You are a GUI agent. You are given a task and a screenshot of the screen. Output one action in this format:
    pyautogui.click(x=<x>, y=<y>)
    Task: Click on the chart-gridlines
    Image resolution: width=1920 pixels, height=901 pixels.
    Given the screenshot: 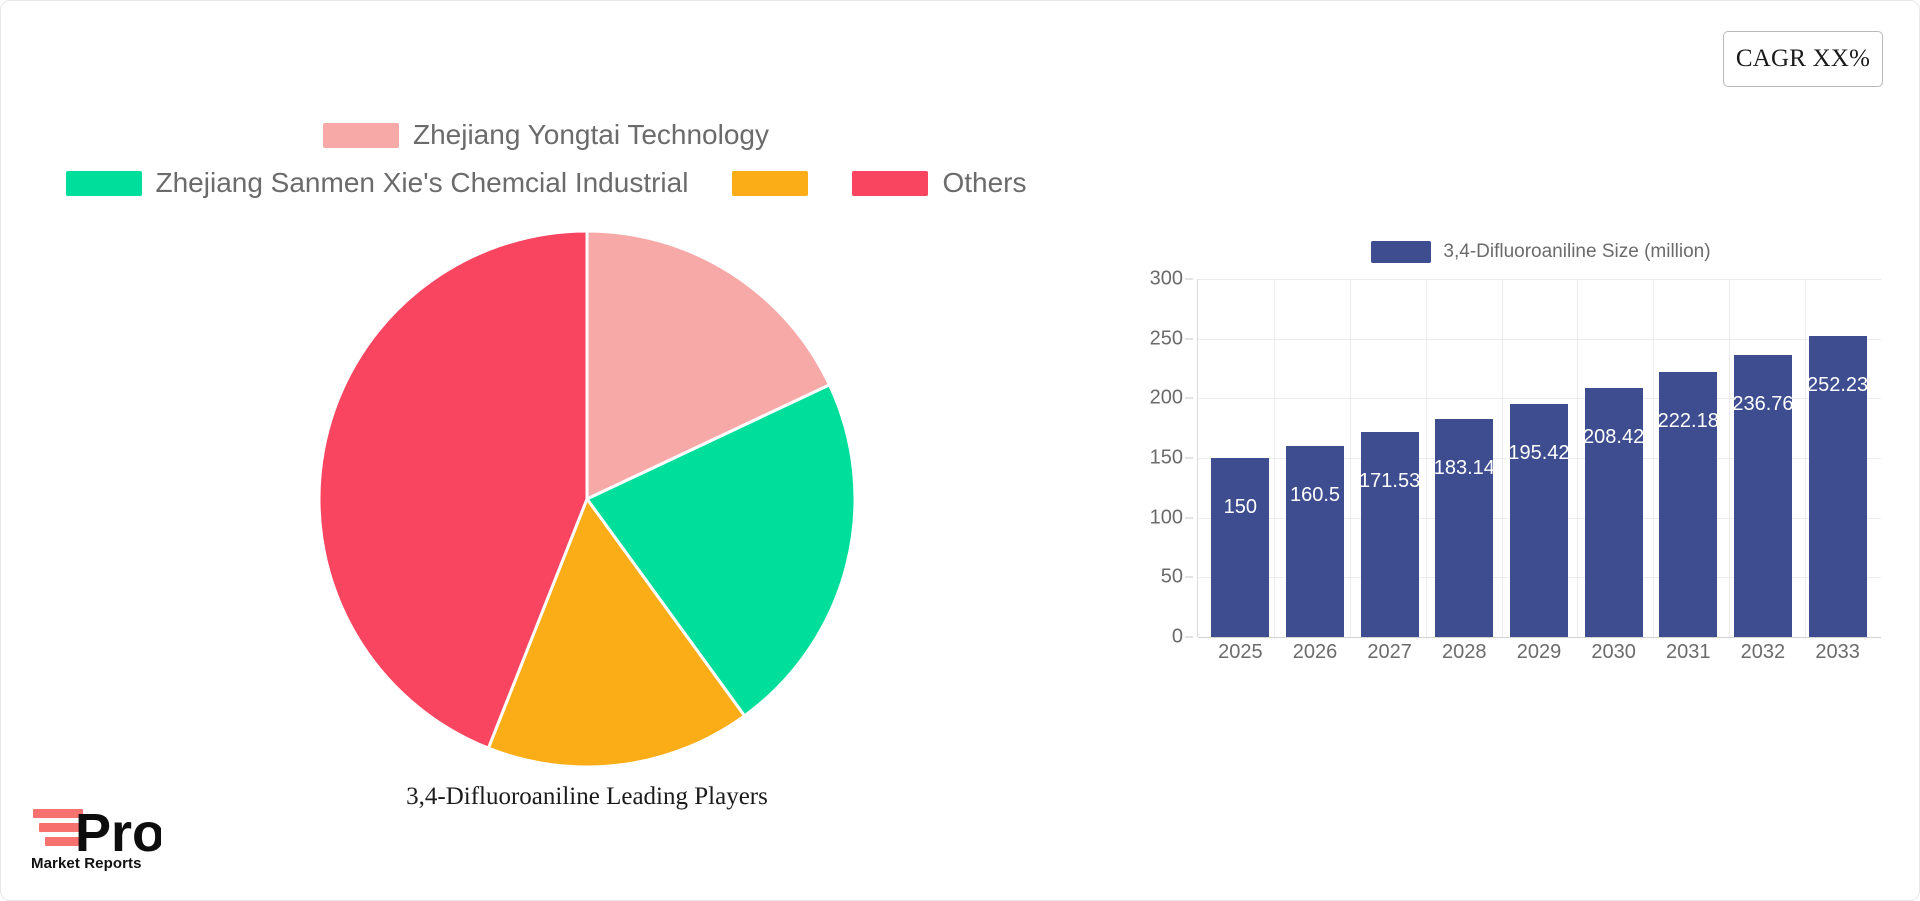 What is the action you would take?
    pyautogui.click(x=1539, y=458)
    